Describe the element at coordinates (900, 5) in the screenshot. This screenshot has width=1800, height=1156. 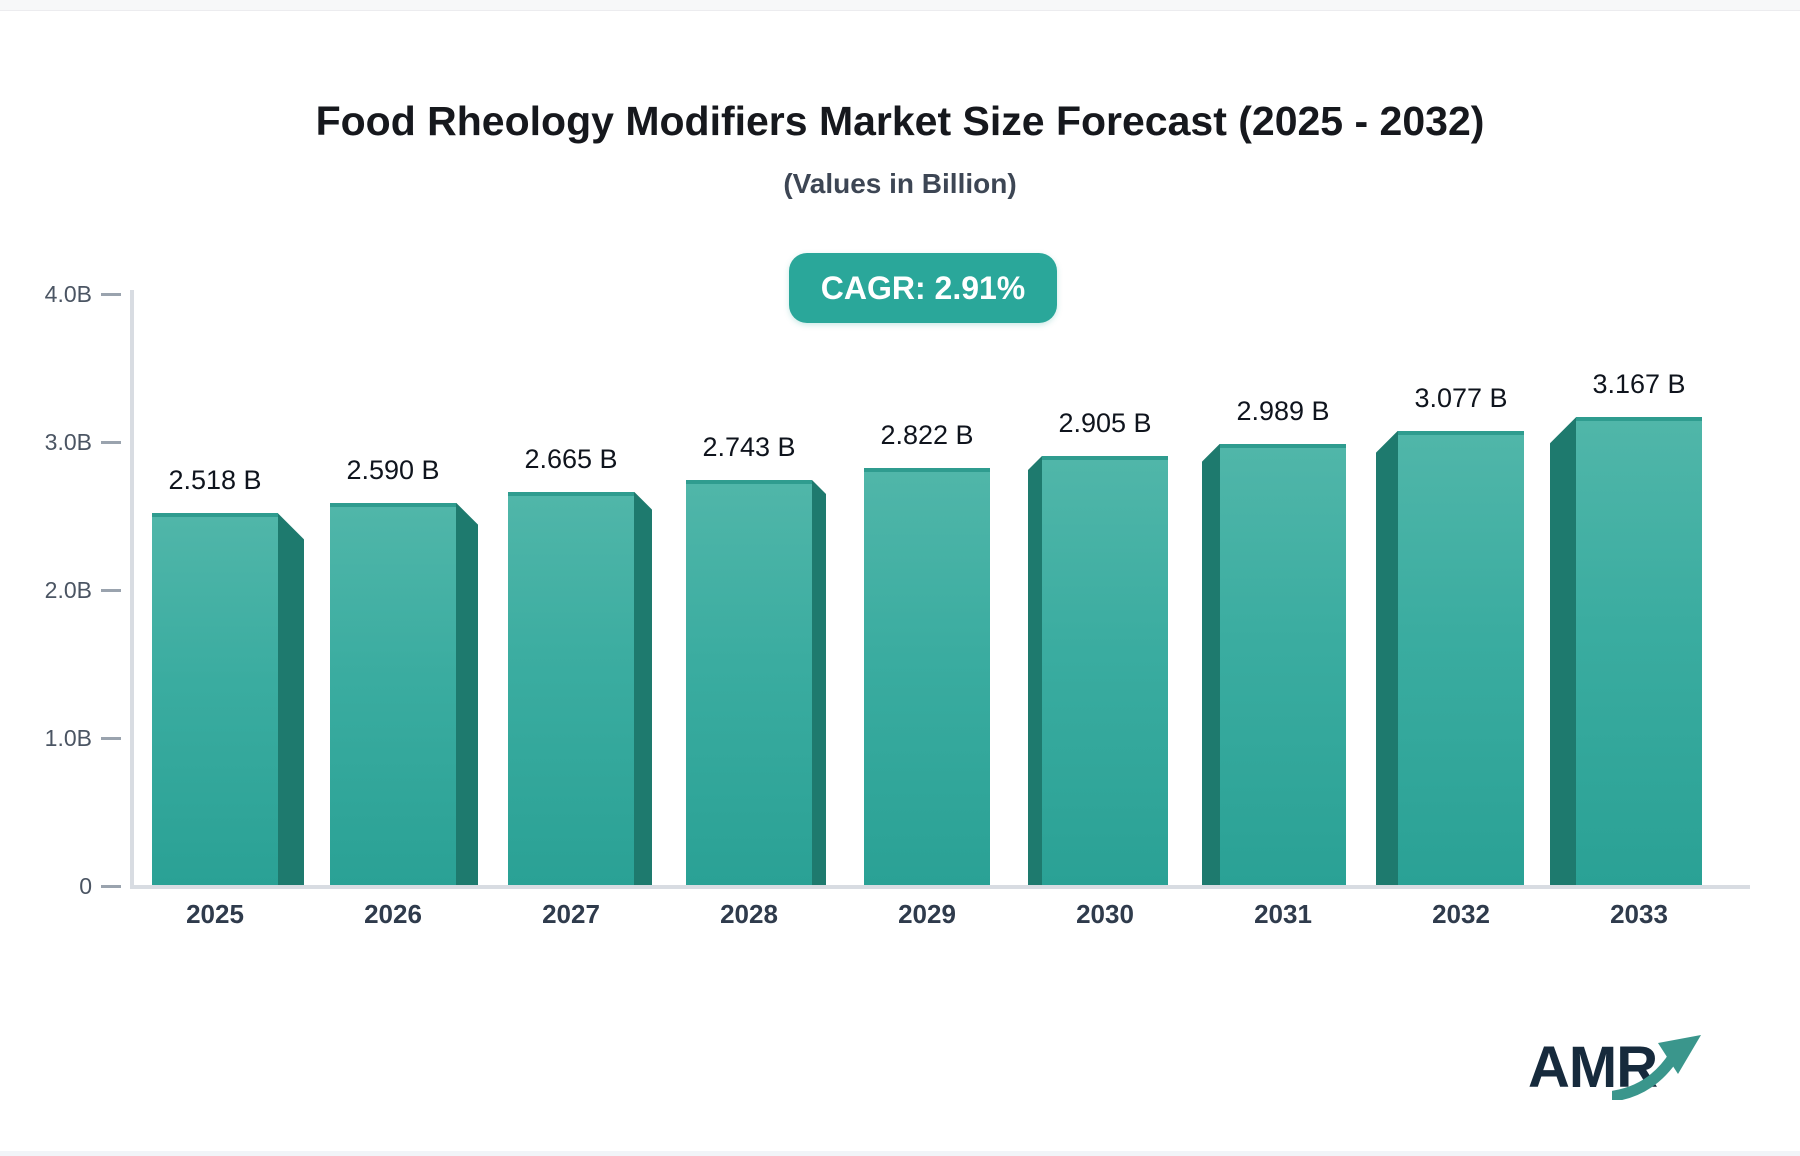
I see `top-border-strip` at that location.